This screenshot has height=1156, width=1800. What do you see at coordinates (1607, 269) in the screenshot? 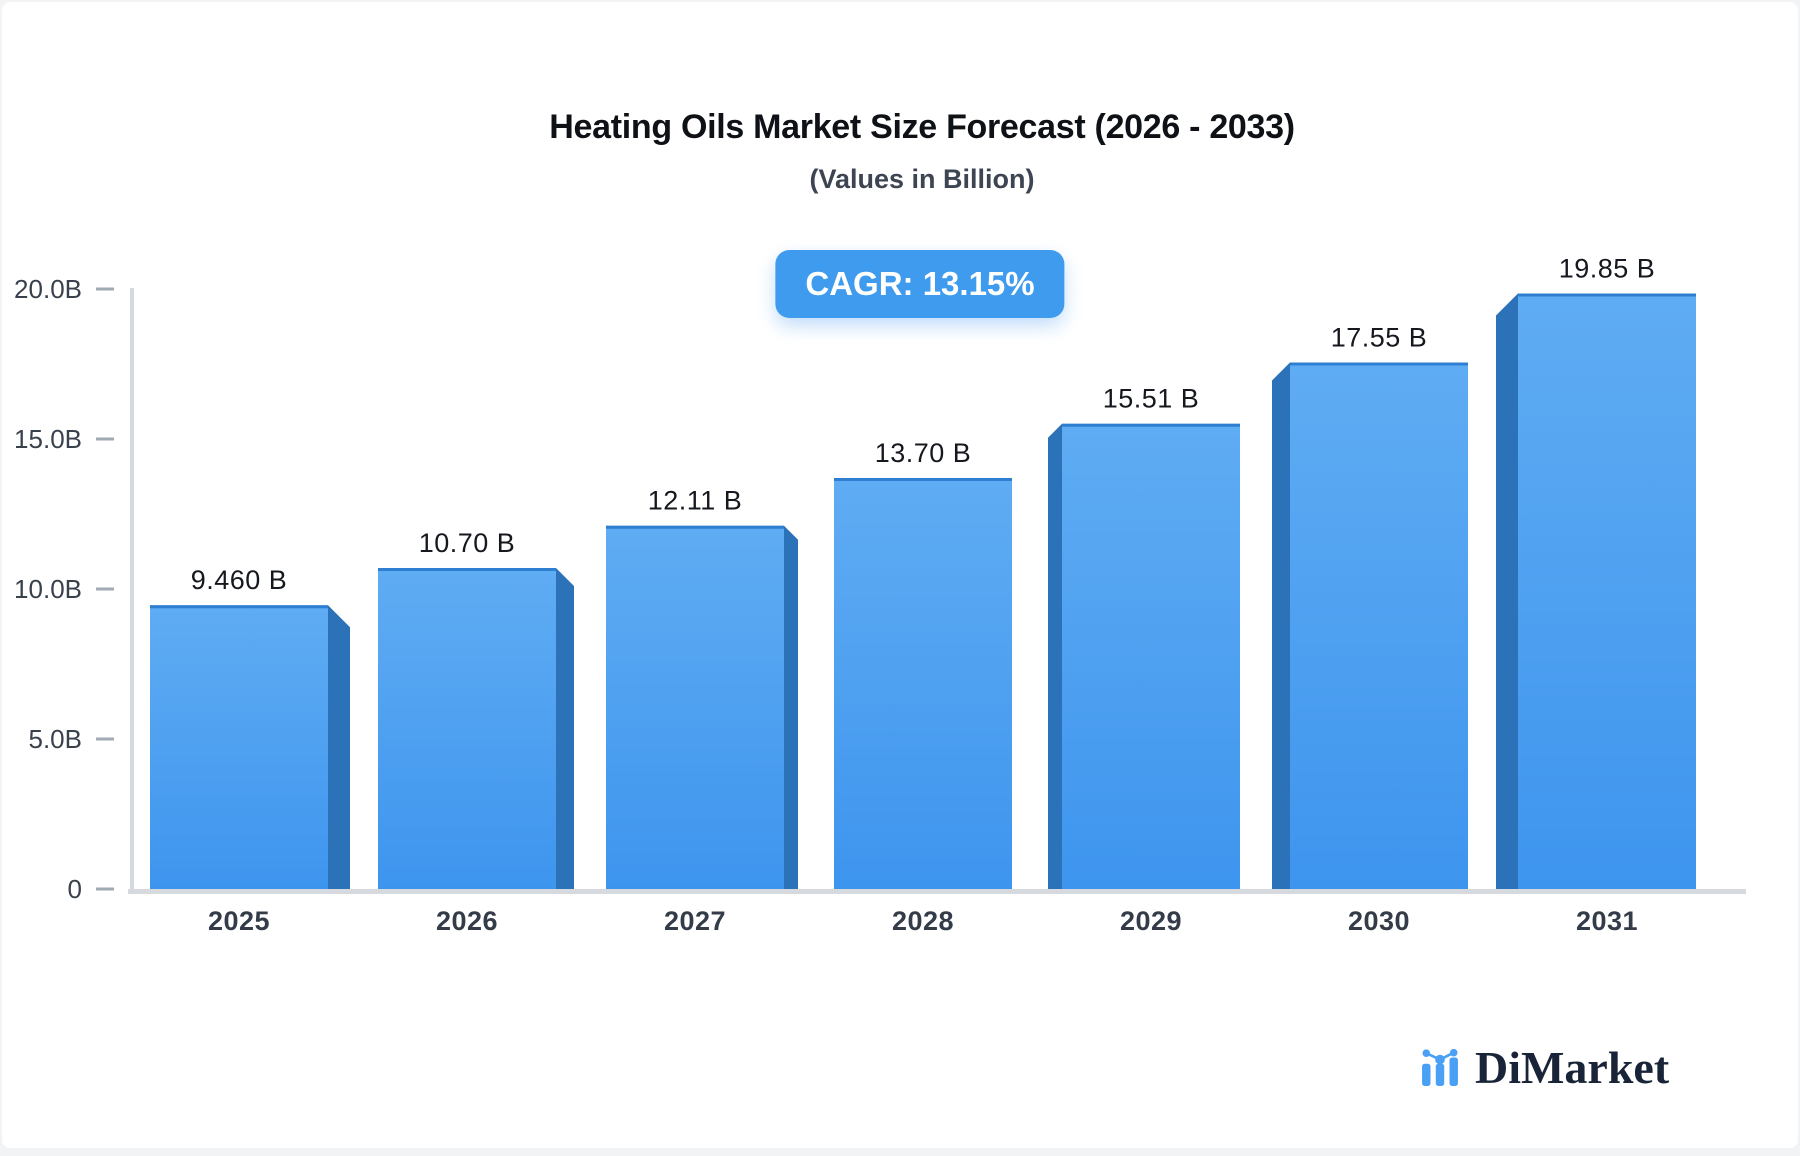
I see `bar-value-label: 19.85 B` at bounding box center [1607, 269].